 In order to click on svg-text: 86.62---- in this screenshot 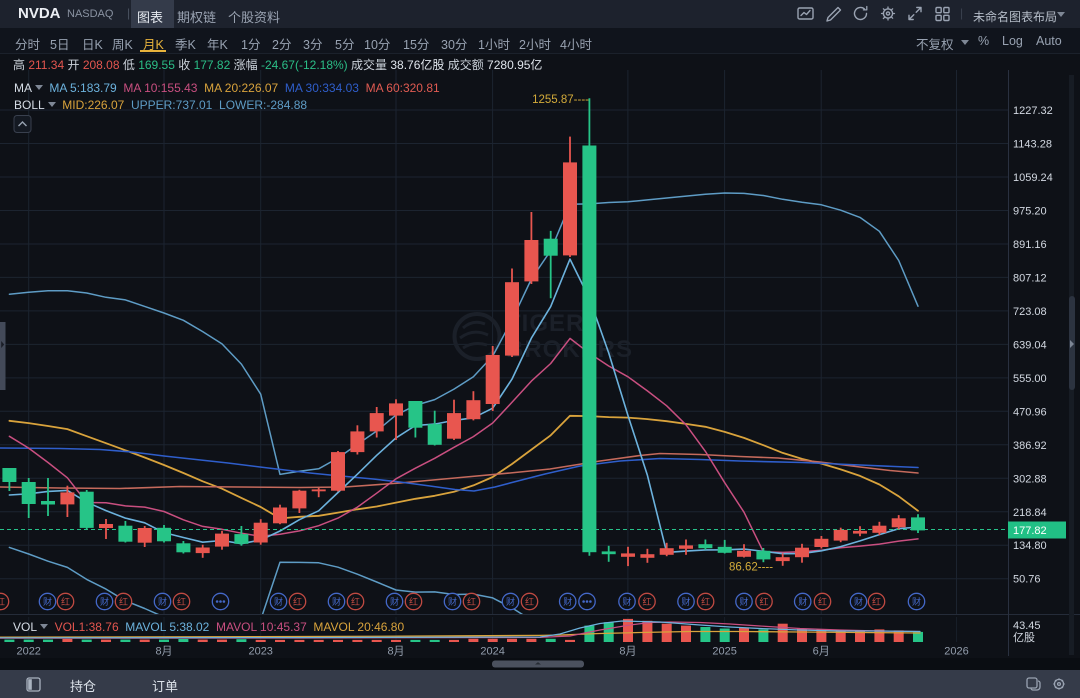, I will do `click(751, 568)`.